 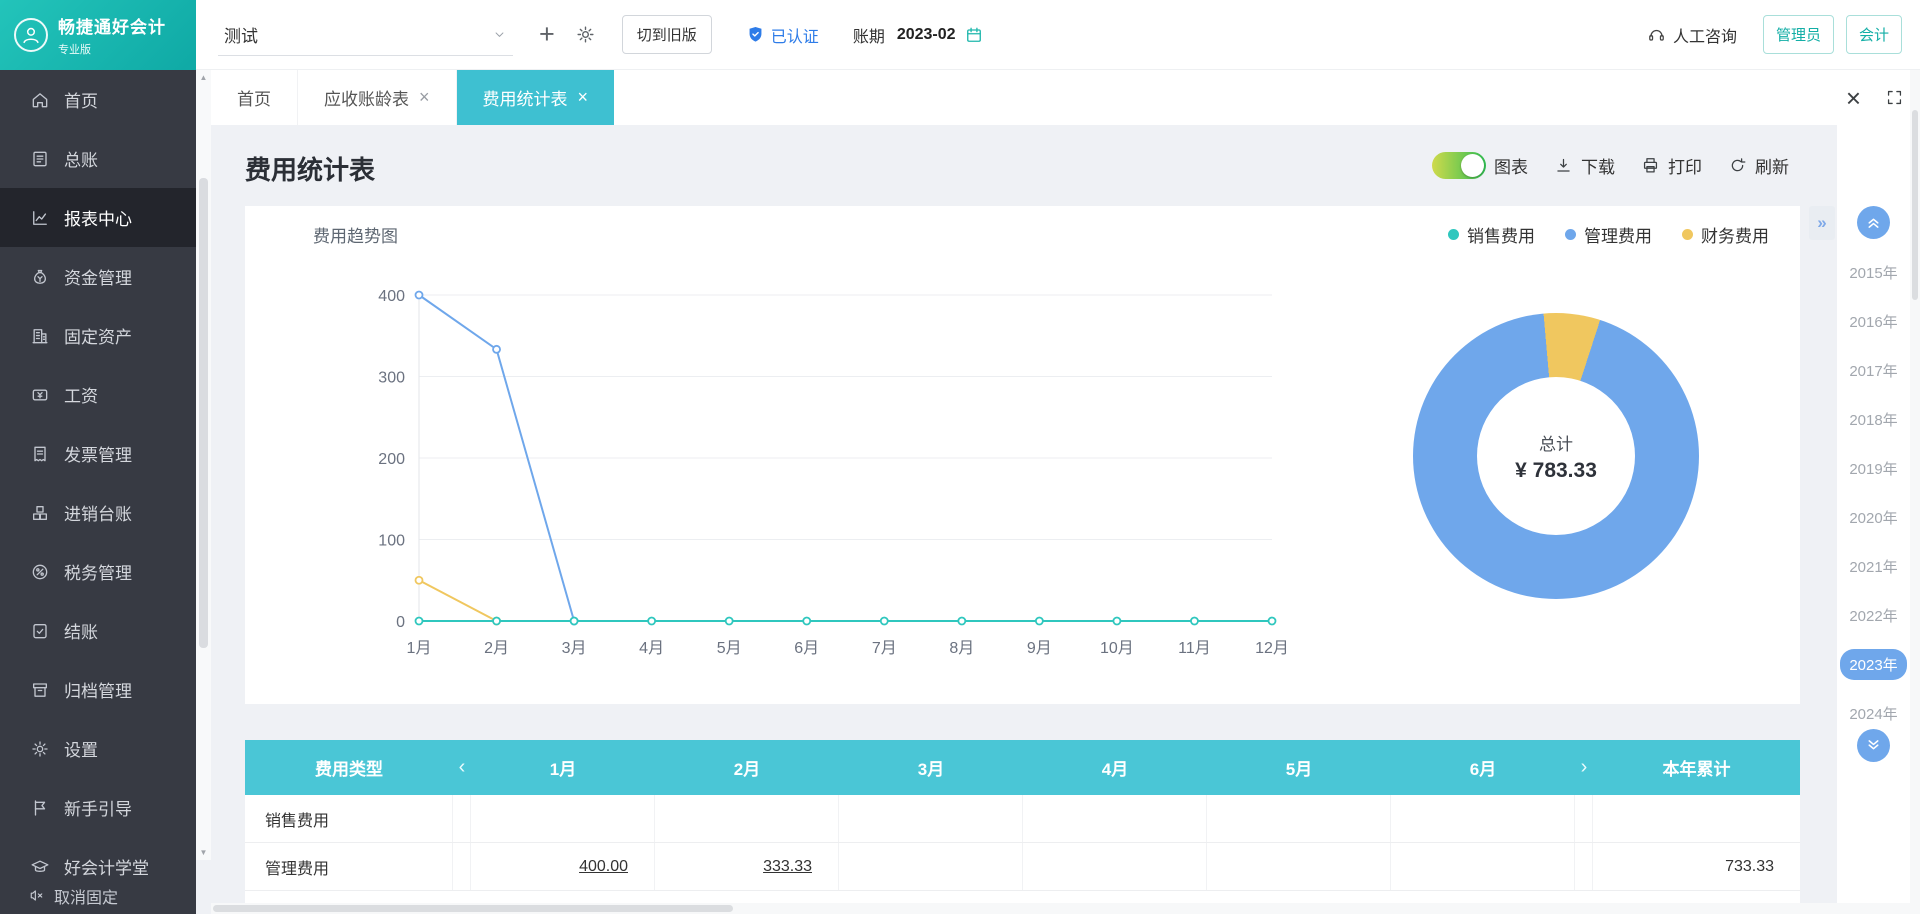 I want to click on fullscreen-icon, so click(x=1894, y=97).